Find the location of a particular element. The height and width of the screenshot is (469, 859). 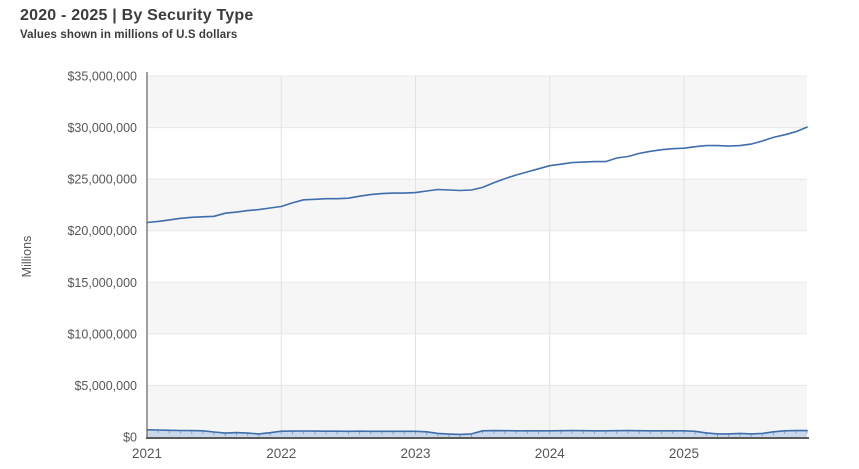

y-tick-label: $5,000,000 is located at coordinates (105, 386).